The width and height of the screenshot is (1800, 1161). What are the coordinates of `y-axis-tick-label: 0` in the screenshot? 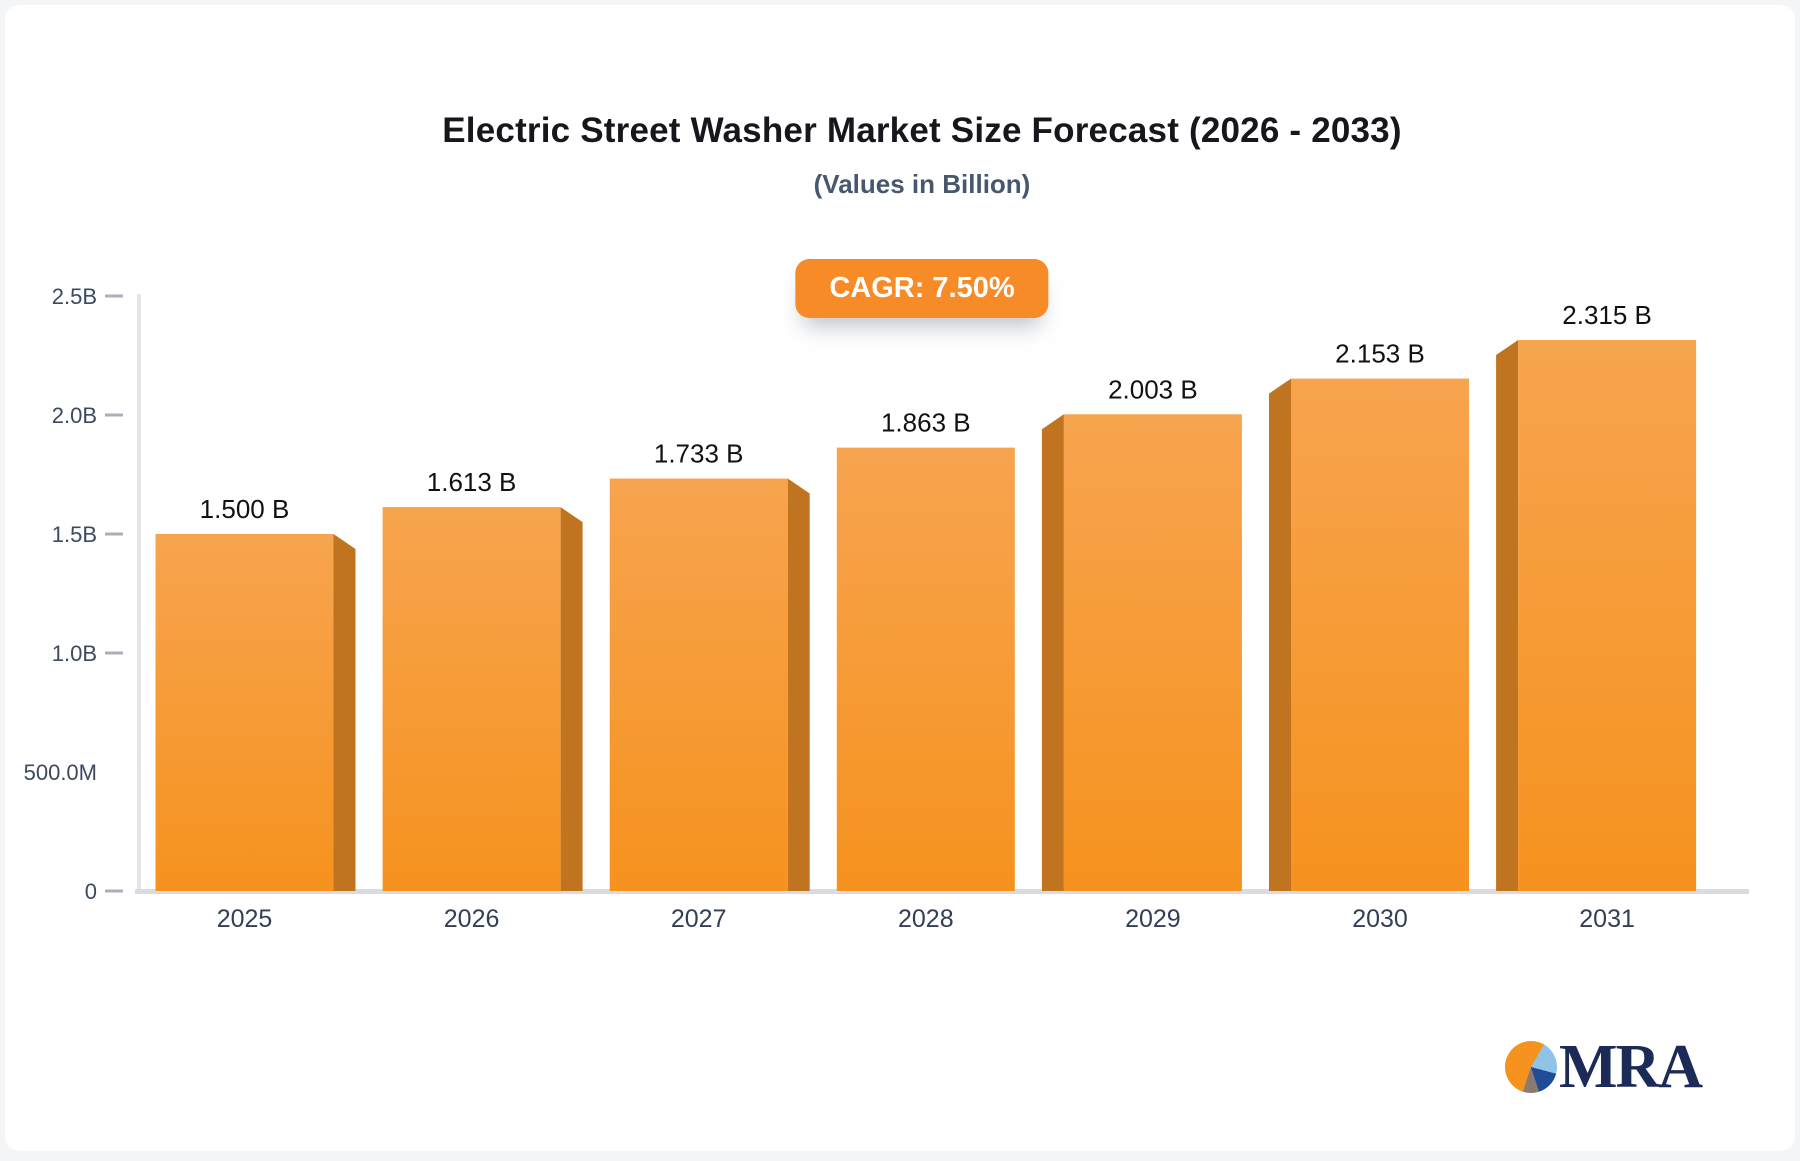 It's located at (91, 891).